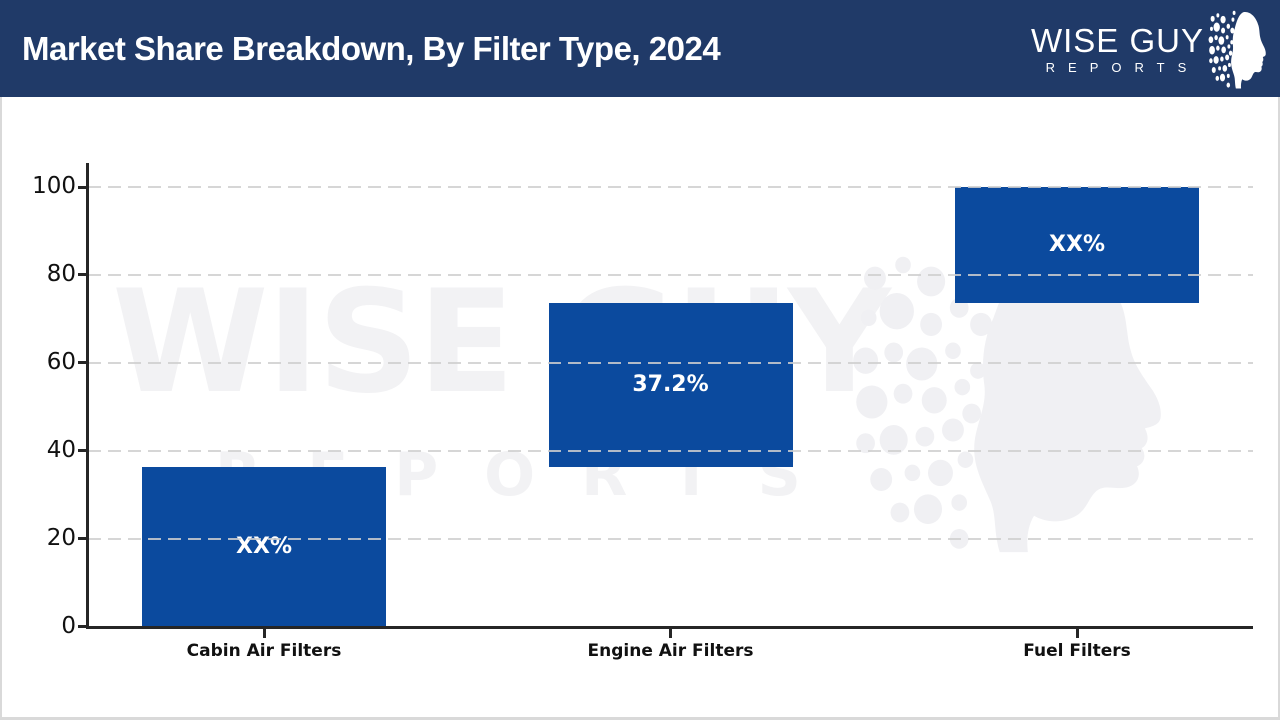 This screenshot has width=1280, height=720. Describe the element at coordinates (1077, 651) in the screenshot. I see `x-tick-label-3: Fuel Filters` at that location.